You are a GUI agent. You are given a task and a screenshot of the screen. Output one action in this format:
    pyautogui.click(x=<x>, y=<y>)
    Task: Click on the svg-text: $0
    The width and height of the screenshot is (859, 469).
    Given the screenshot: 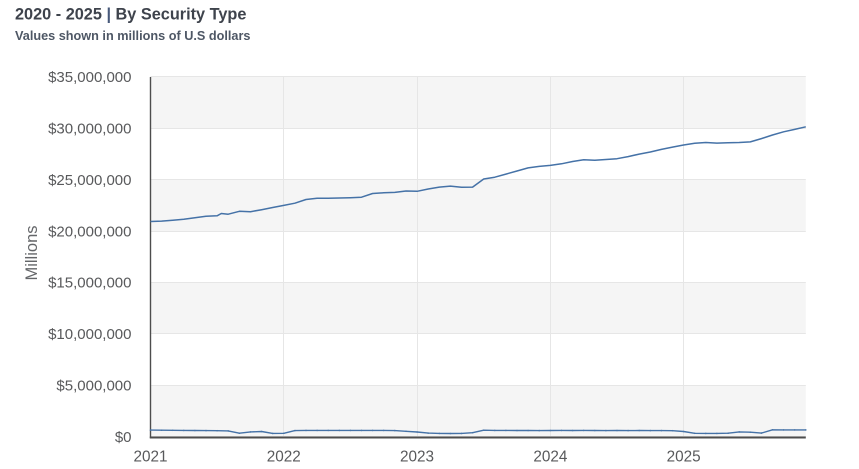 What is the action you would take?
    pyautogui.click(x=123, y=437)
    